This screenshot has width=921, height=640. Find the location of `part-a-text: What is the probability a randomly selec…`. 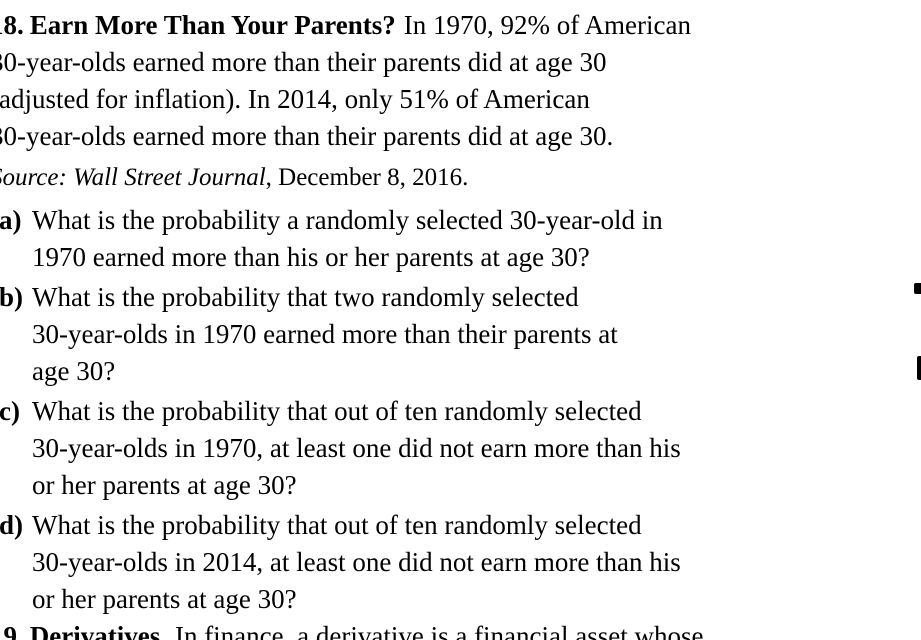

part-a-text: What is the probability a randomly selec… is located at coordinates (461, 239).